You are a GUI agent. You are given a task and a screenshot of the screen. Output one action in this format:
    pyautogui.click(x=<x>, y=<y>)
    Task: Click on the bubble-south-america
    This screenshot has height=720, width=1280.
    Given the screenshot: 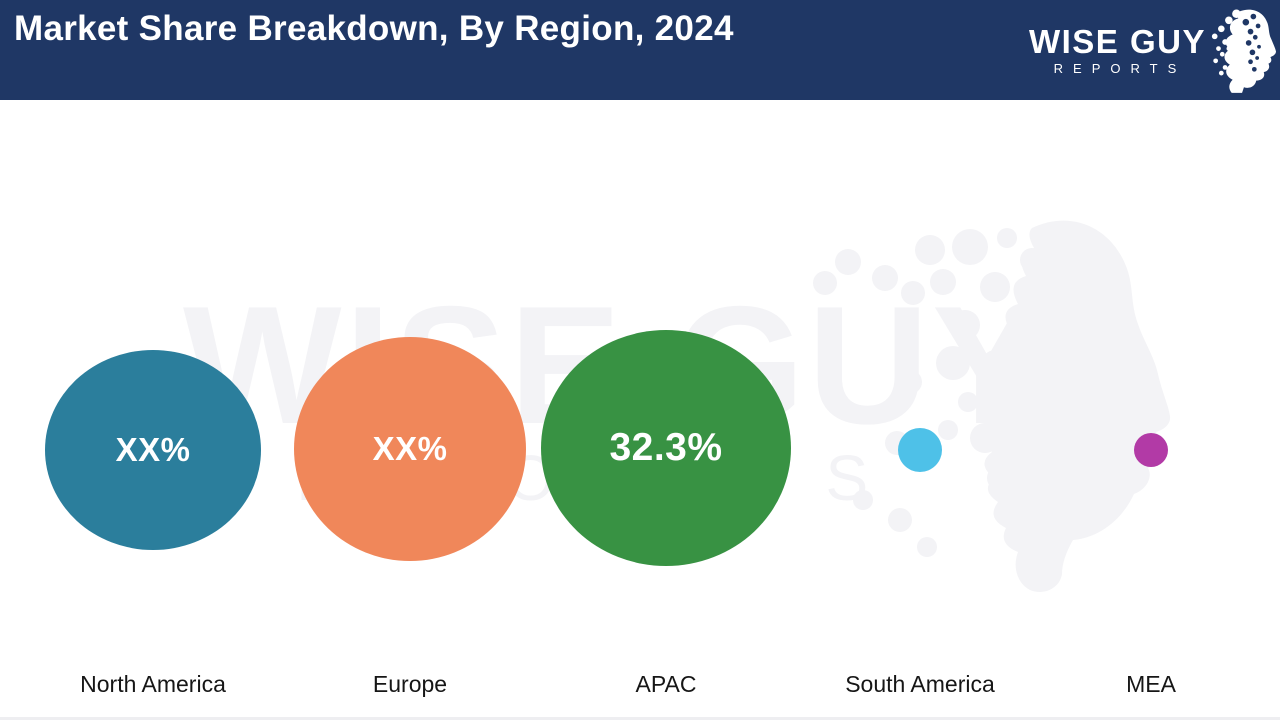 What is the action you would take?
    pyautogui.click(x=920, y=450)
    